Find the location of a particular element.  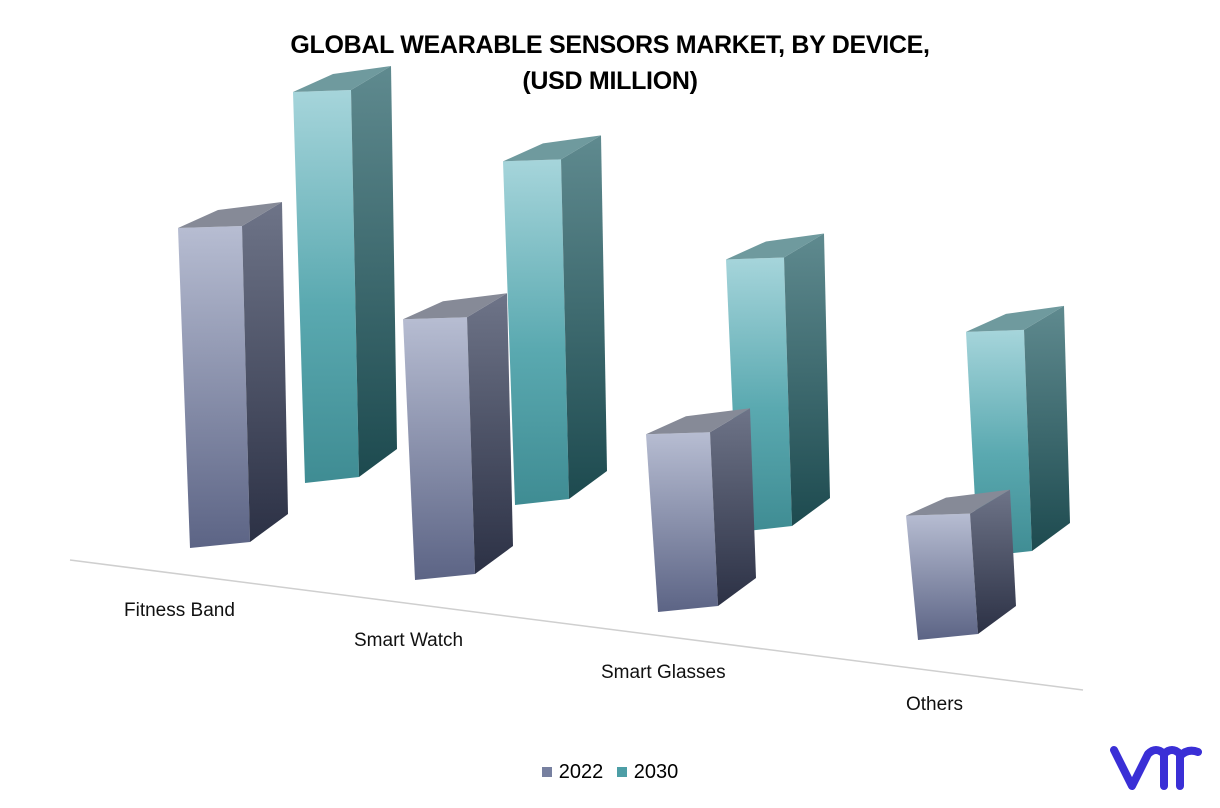

legend-swatch-2022 is located at coordinates (546, 772).